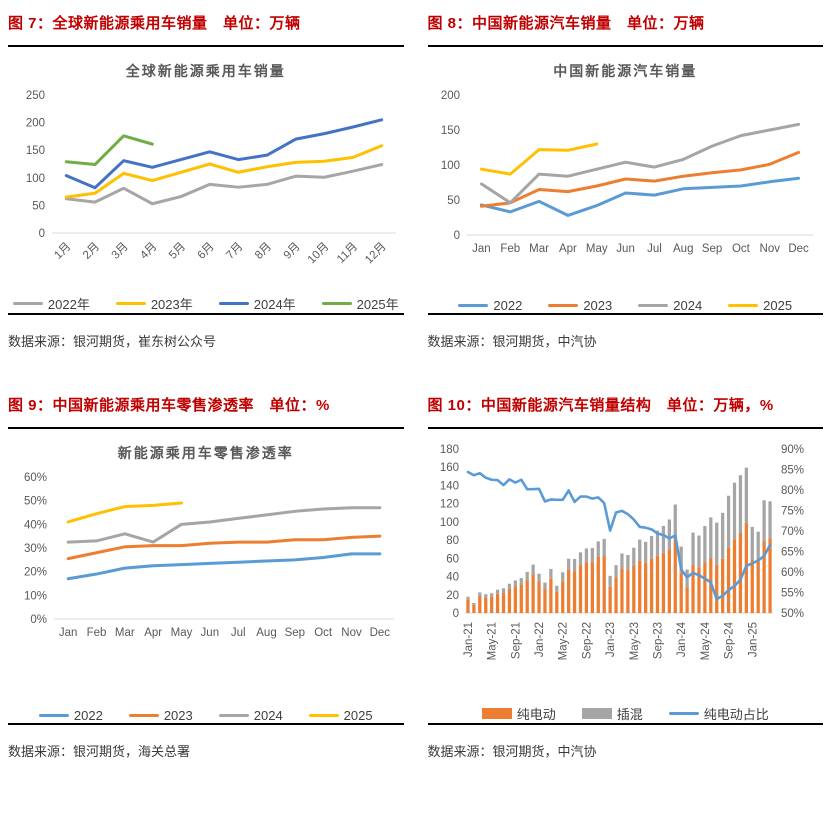  What do you see at coordinates (792, 573) in the screenshot?
I see `svg-text: 60%` at bounding box center [792, 573].